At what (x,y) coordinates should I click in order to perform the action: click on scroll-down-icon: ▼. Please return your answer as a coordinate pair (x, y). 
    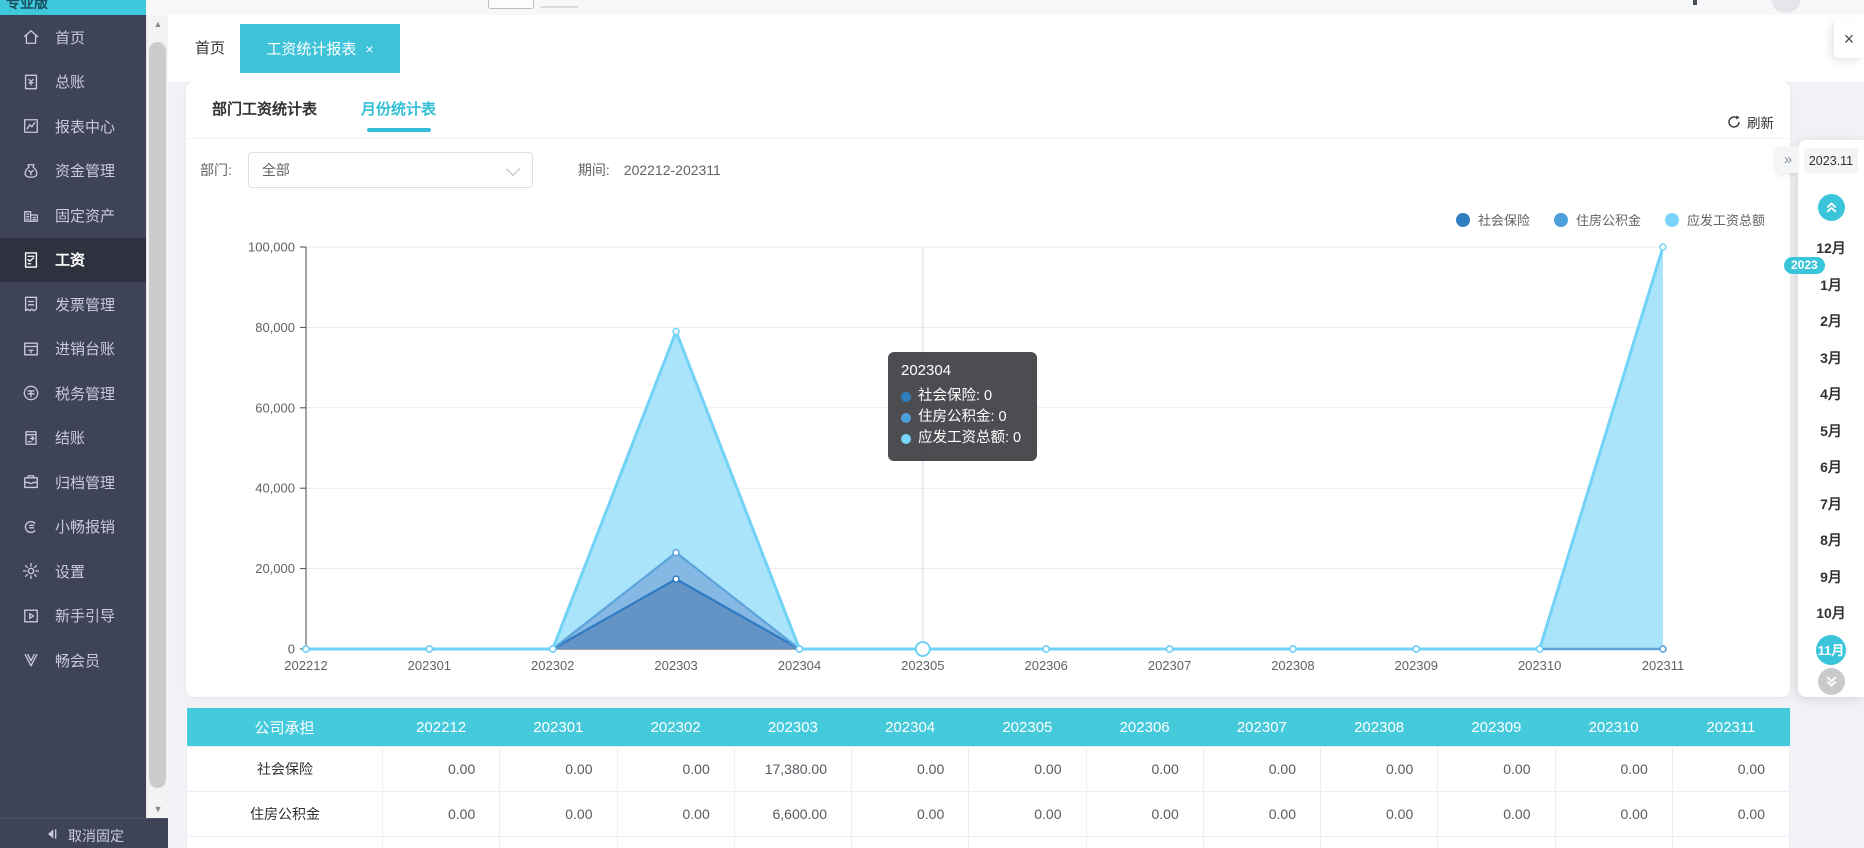
    Looking at the image, I should click on (158, 809).